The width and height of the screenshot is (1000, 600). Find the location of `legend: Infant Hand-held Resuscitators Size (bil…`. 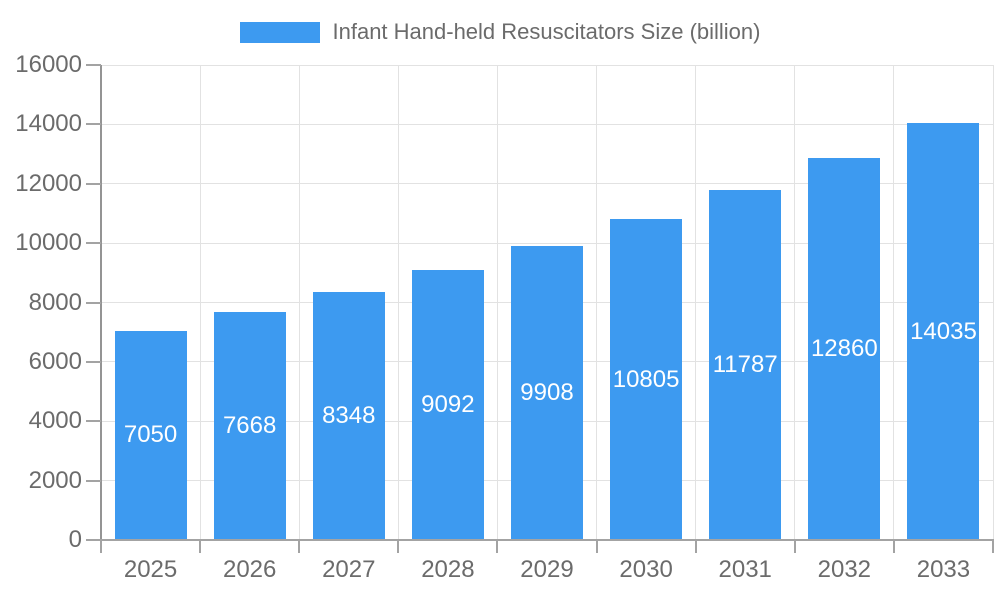

legend: Infant Hand-held Resuscitators Size (bil… is located at coordinates (500, 32).